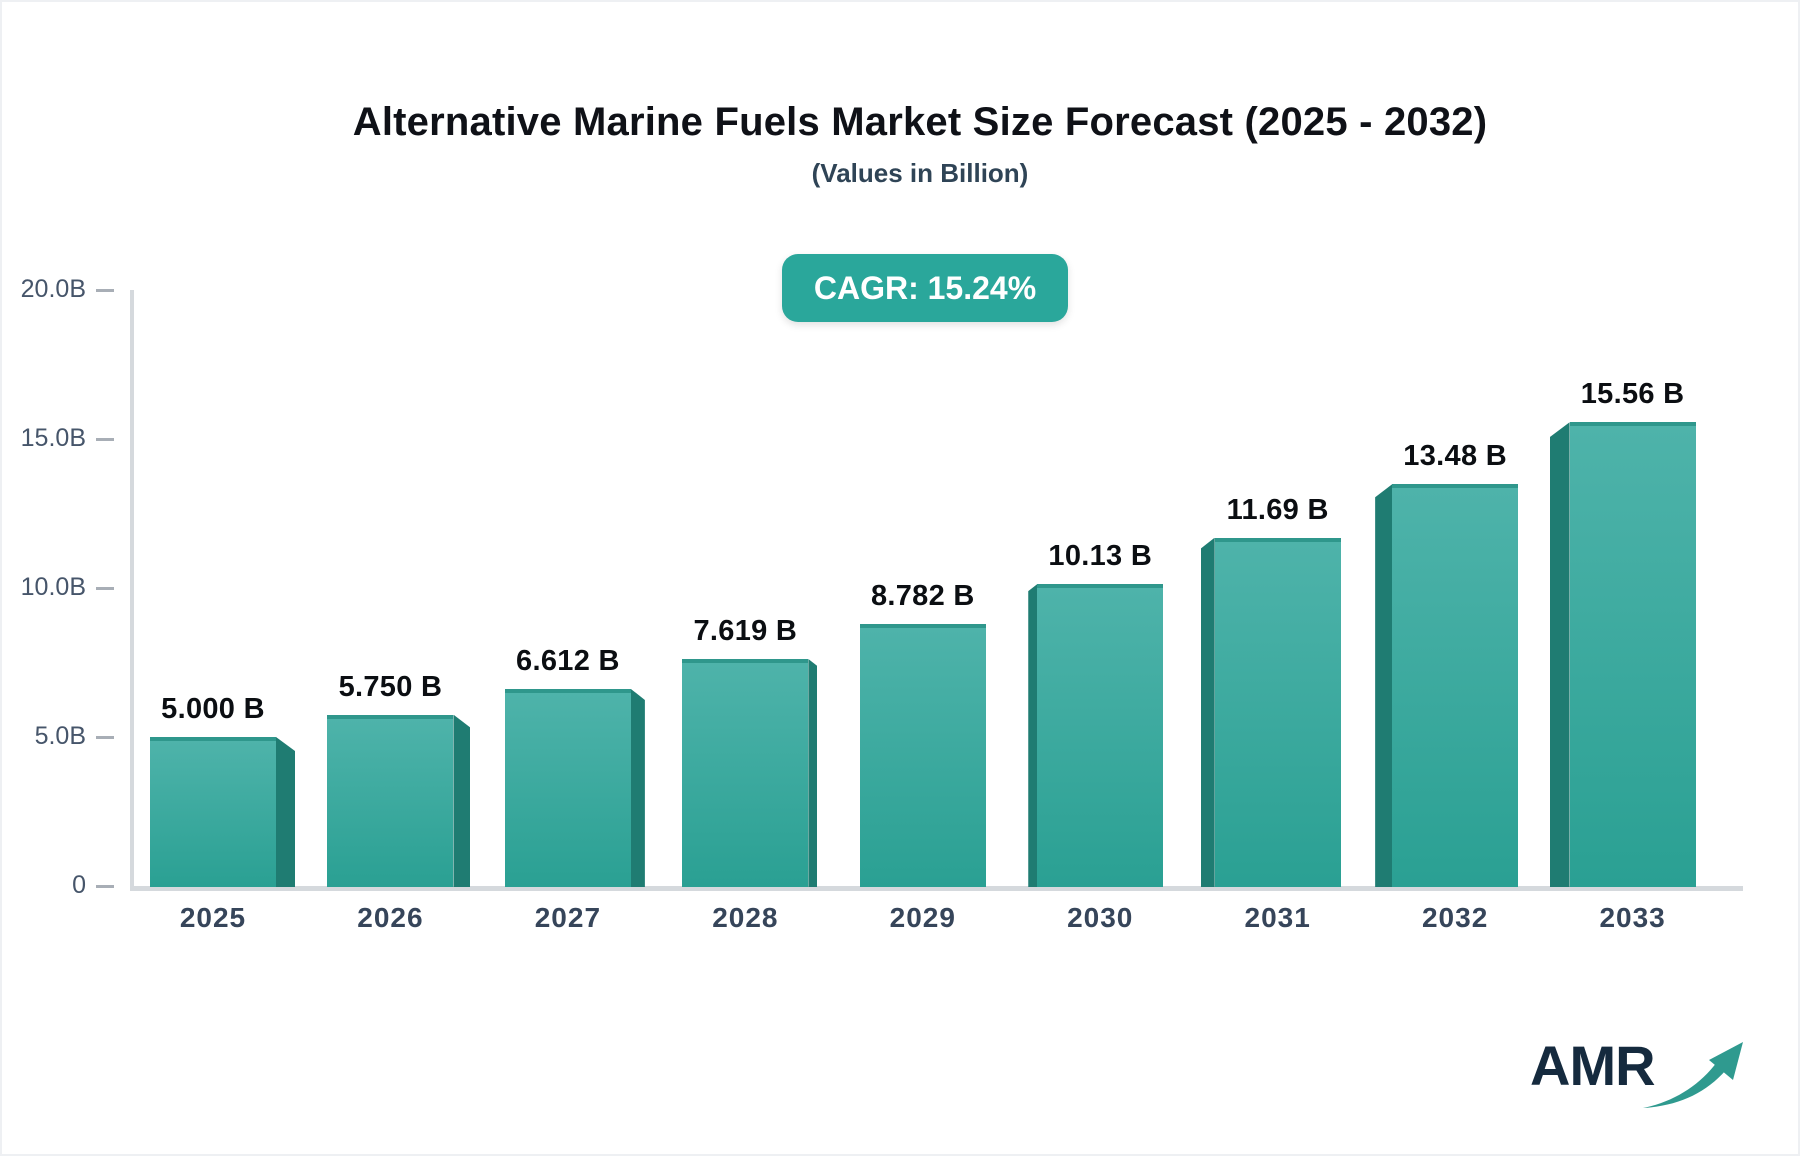 The image size is (1800, 1156). Describe the element at coordinates (1277, 917) in the screenshot. I see `x-tick-label: 2031` at that location.